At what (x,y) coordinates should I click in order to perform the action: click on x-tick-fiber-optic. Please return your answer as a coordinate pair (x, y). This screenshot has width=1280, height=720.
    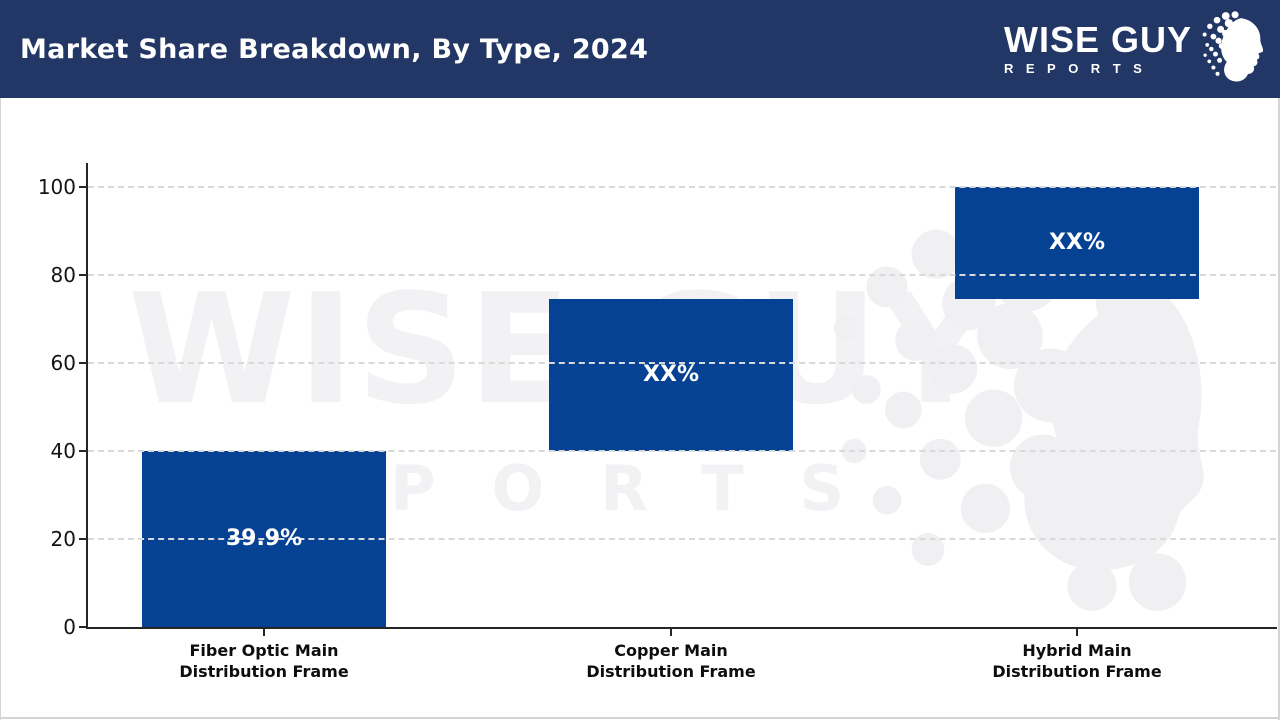
    Looking at the image, I should click on (264, 632).